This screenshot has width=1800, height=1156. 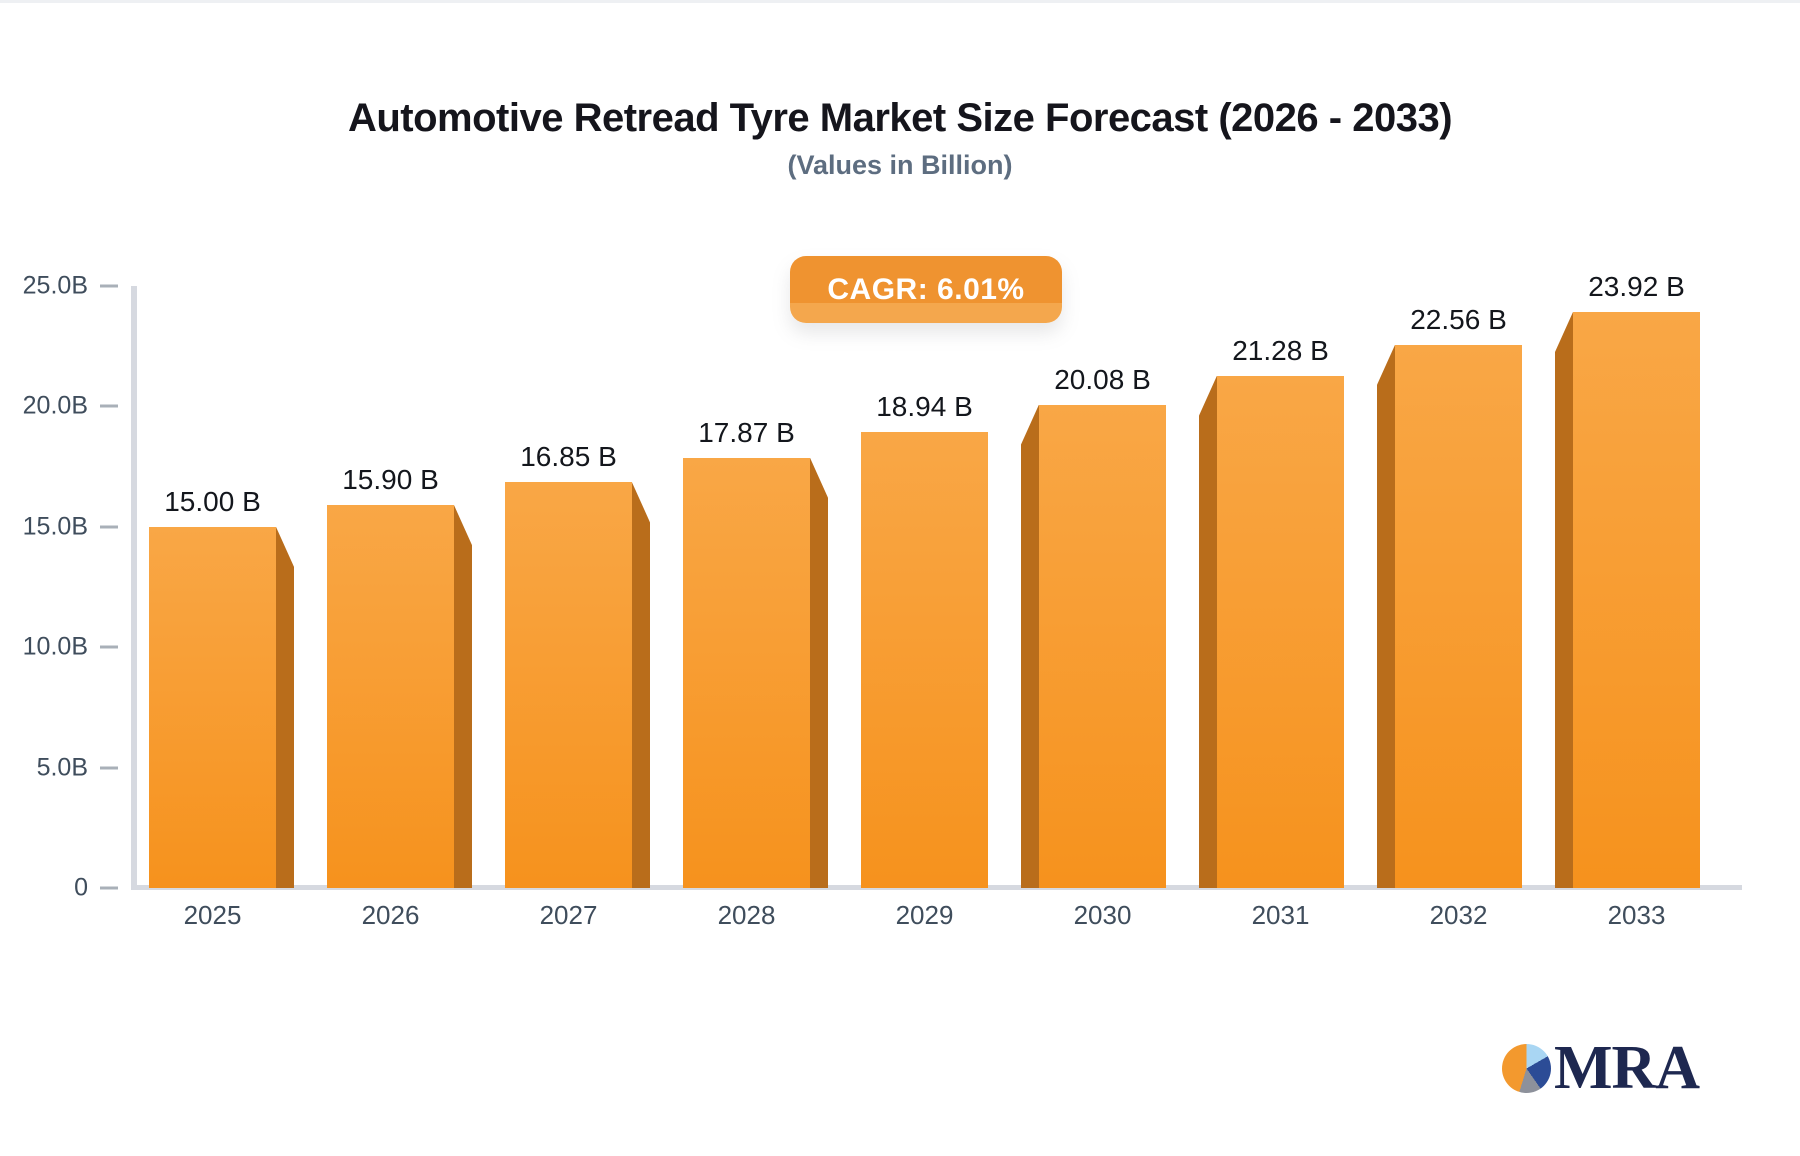 I want to click on bar-slot: 20.08 B, so click(x=1113, y=587).